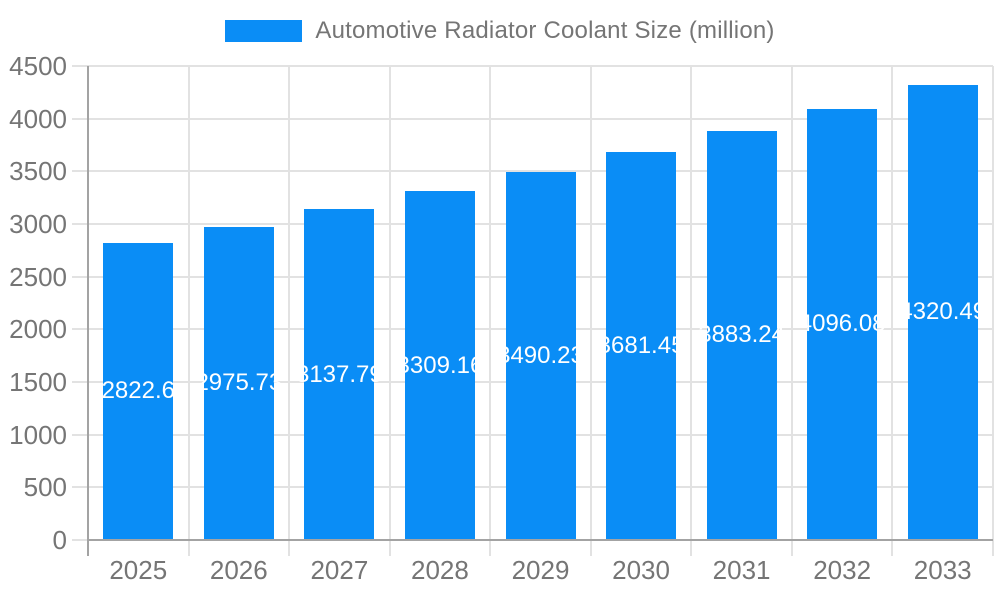 The width and height of the screenshot is (1000, 600). I want to click on bar-value-label: 2975.73, so click(239, 383).